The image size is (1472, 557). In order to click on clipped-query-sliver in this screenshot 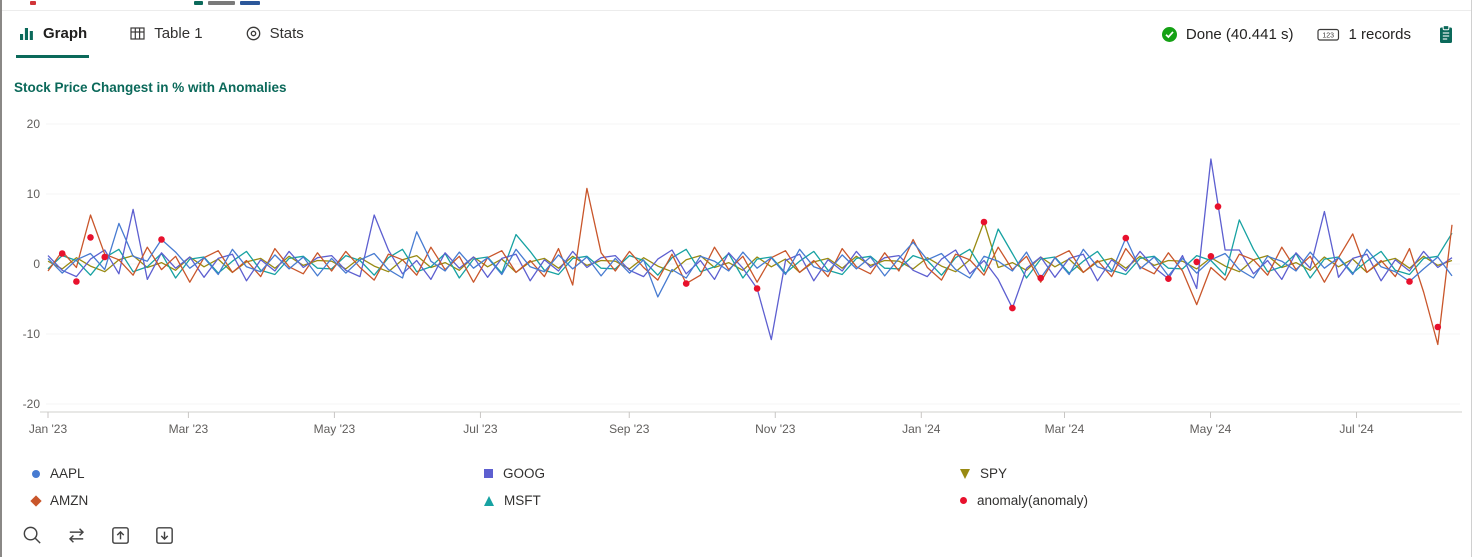, I will do `click(736, 4)`.